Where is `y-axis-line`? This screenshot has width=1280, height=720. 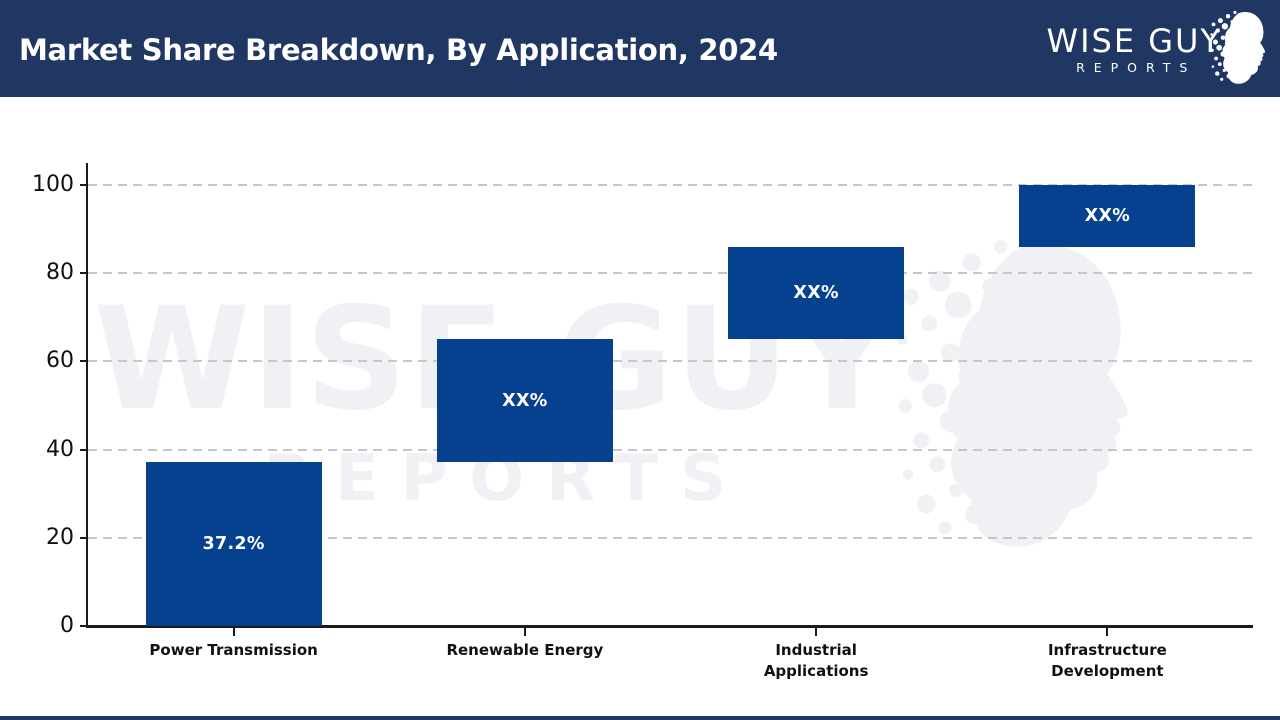 y-axis-line is located at coordinates (87, 394).